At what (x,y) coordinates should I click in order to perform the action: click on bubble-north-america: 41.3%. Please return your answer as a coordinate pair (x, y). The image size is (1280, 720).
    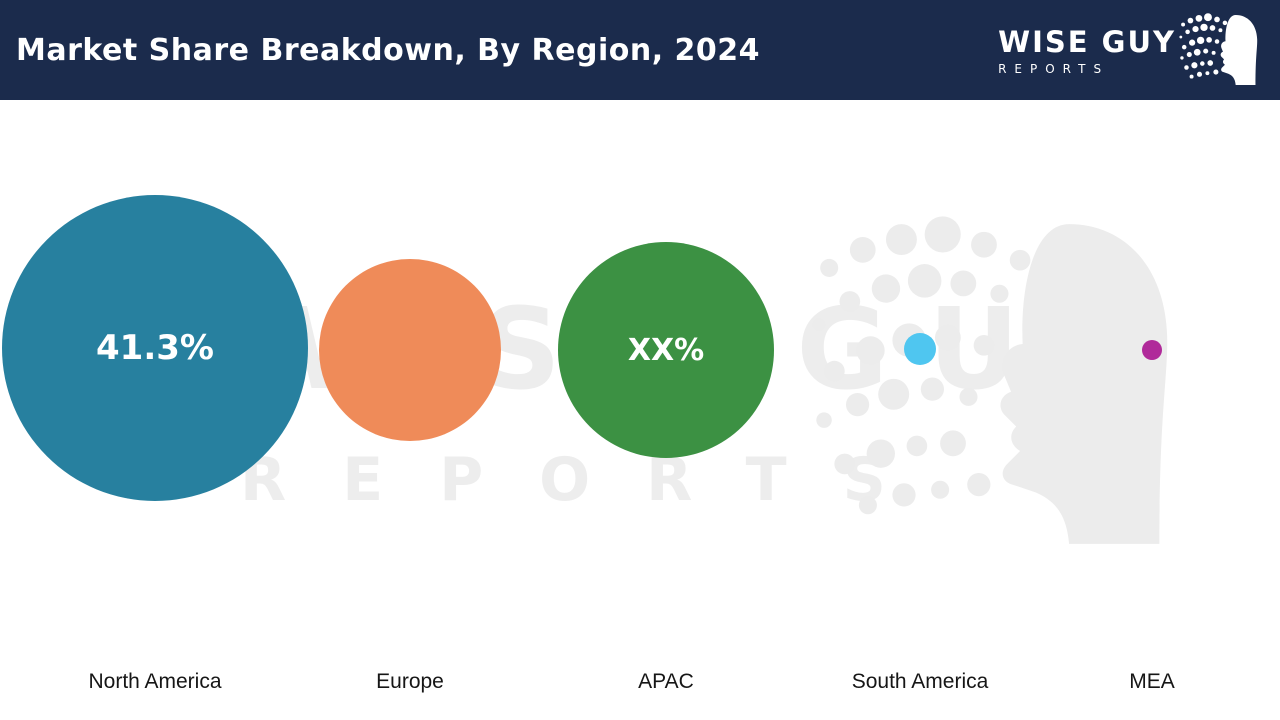
    Looking at the image, I should click on (155, 348).